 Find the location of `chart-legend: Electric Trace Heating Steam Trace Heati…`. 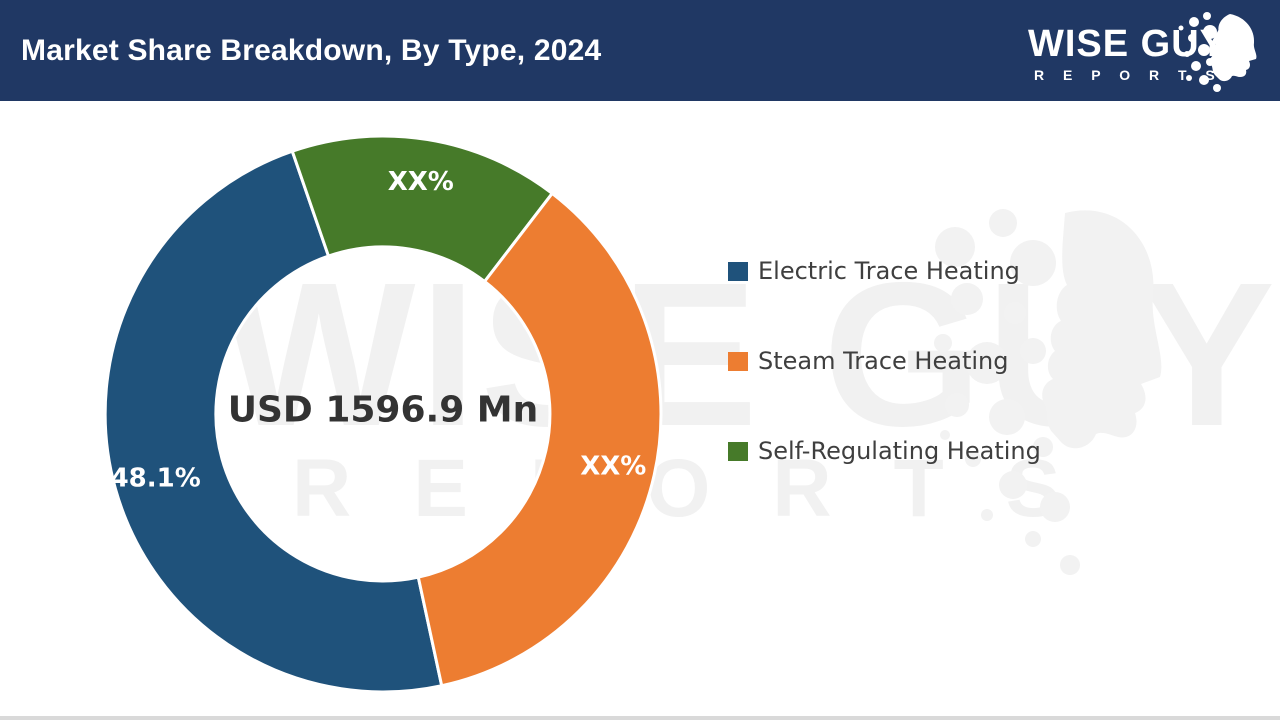

chart-legend: Electric Trace Heating Steam Trace Heati… is located at coordinates (884, 383).